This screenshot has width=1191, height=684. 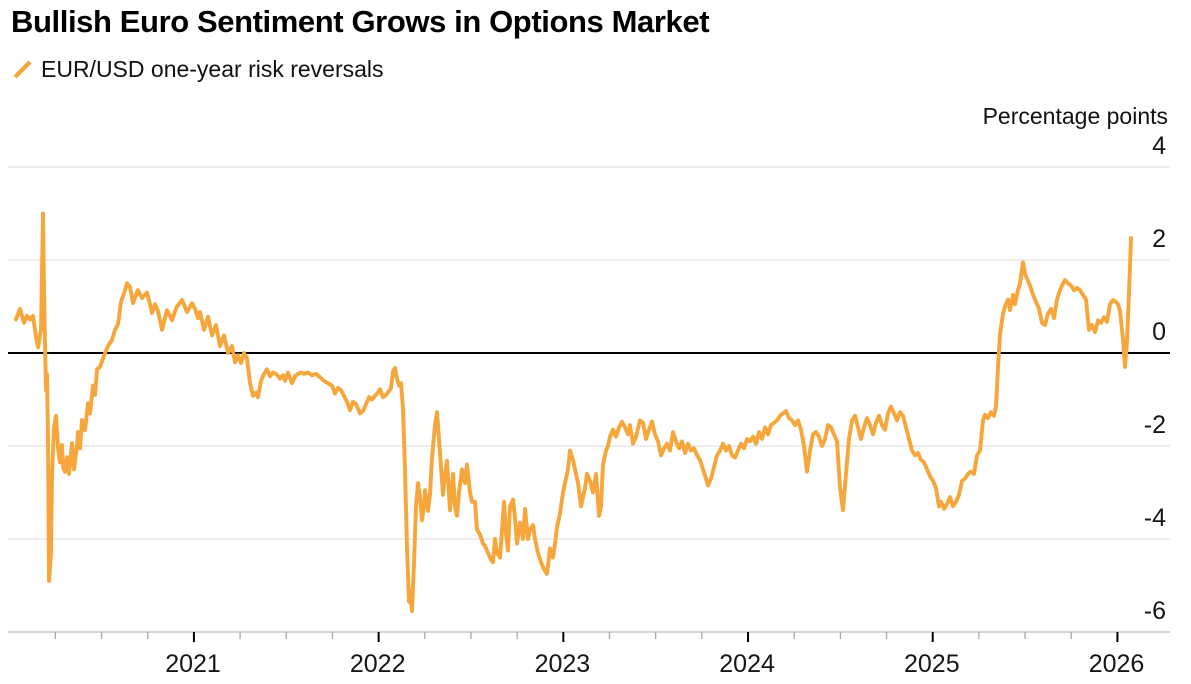 What do you see at coordinates (1117, 664) in the screenshot?
I see `x-tick-label: 2026` at bounding box center [1117, 664].